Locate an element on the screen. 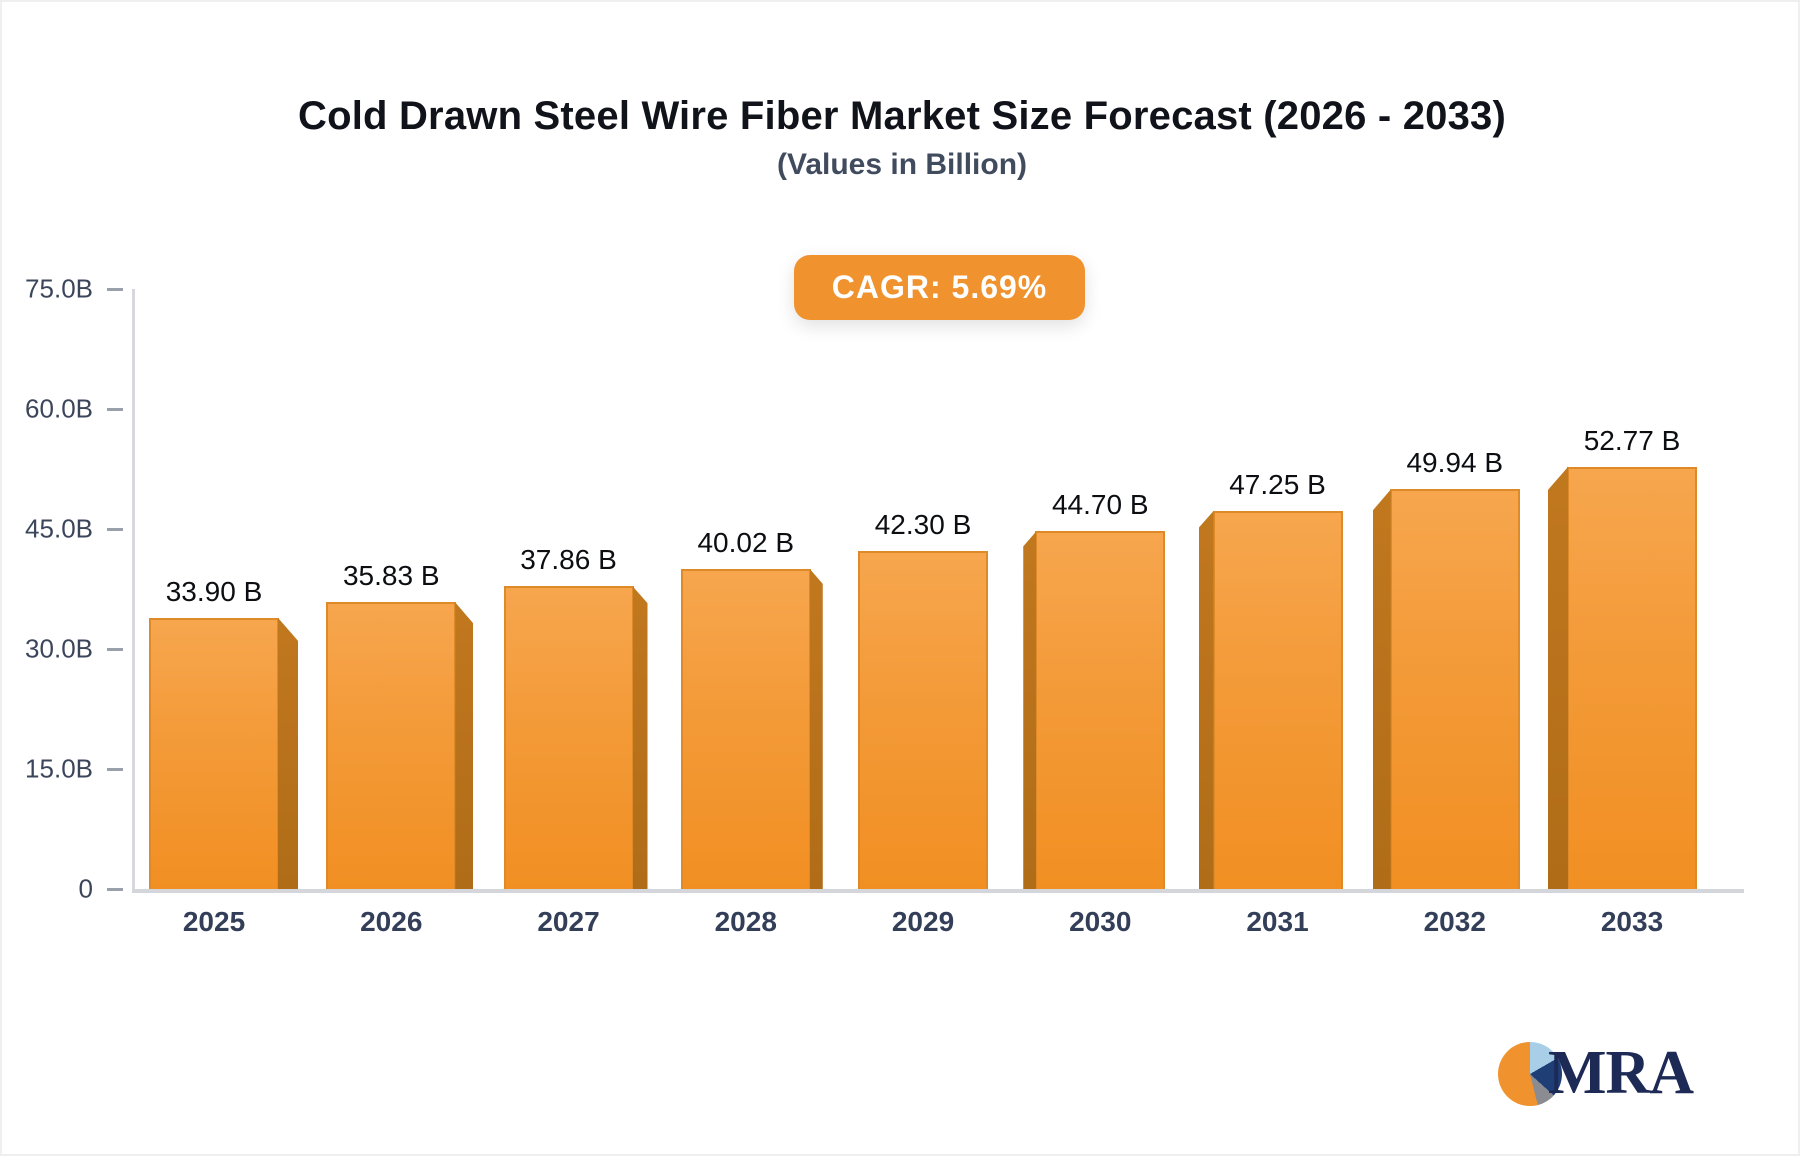  bar-2027 is located at coordinates (568, 737).